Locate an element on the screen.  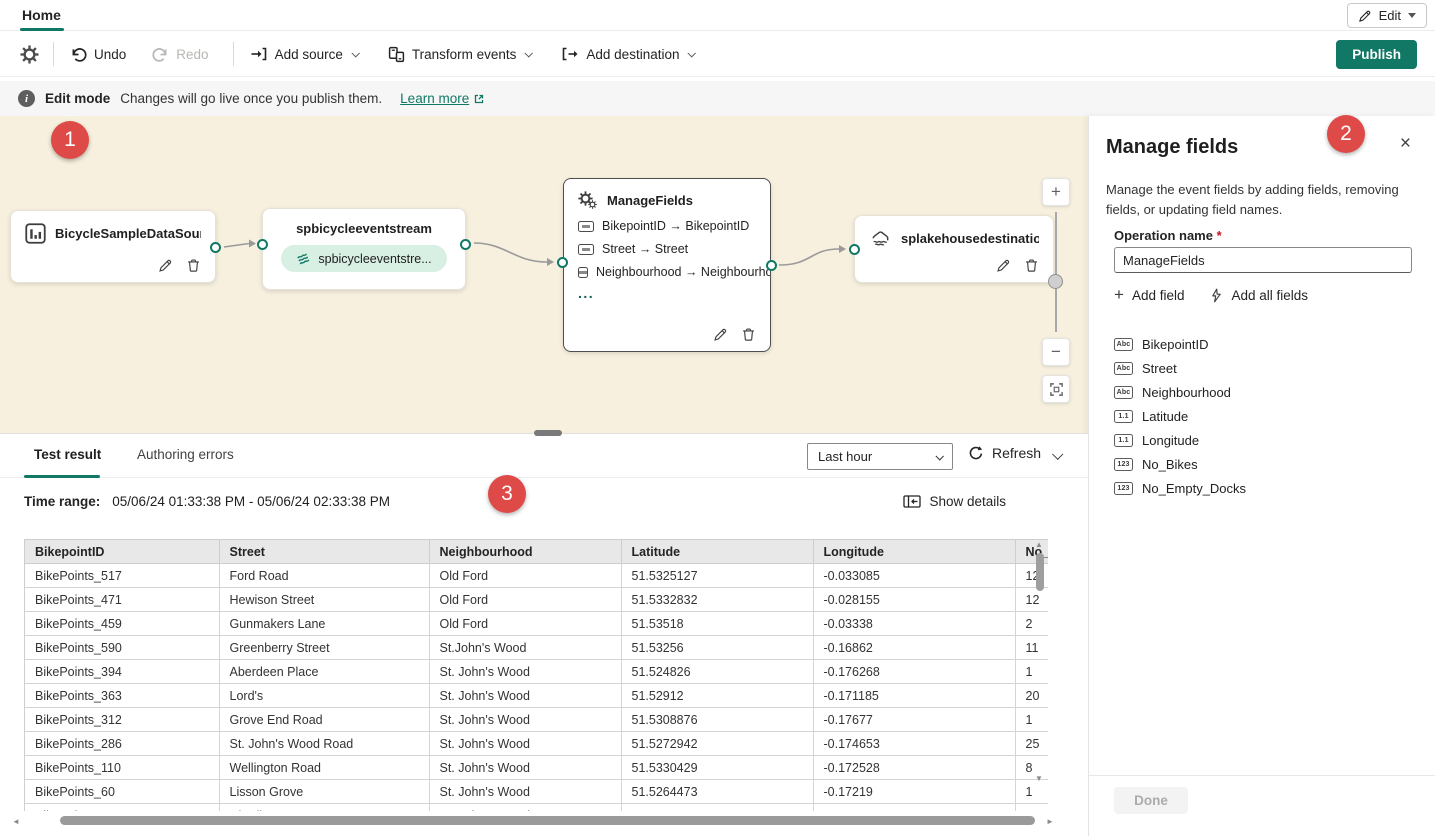
table-cell: -0.172528 is located at coordinates (914, 767).